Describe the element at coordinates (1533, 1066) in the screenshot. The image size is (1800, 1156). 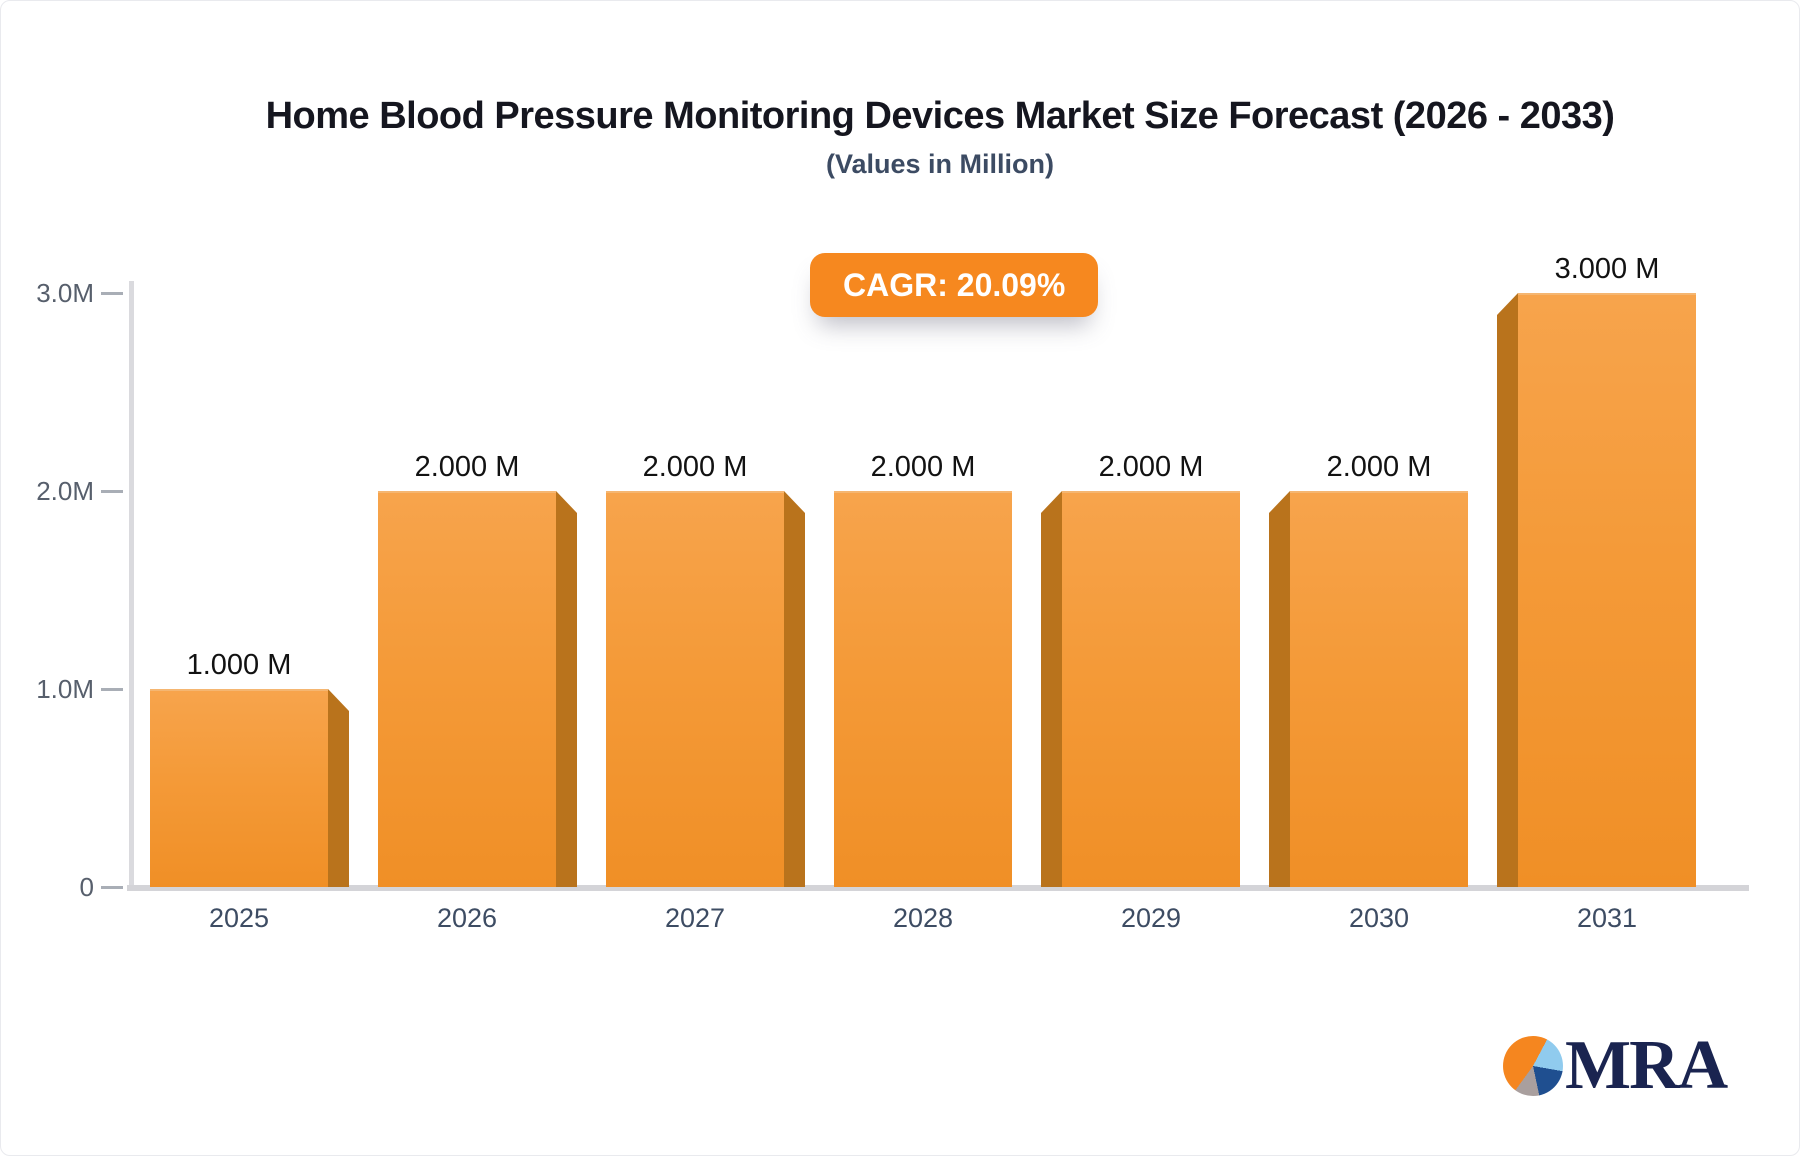
I see `pie-chart-icon` at that location.